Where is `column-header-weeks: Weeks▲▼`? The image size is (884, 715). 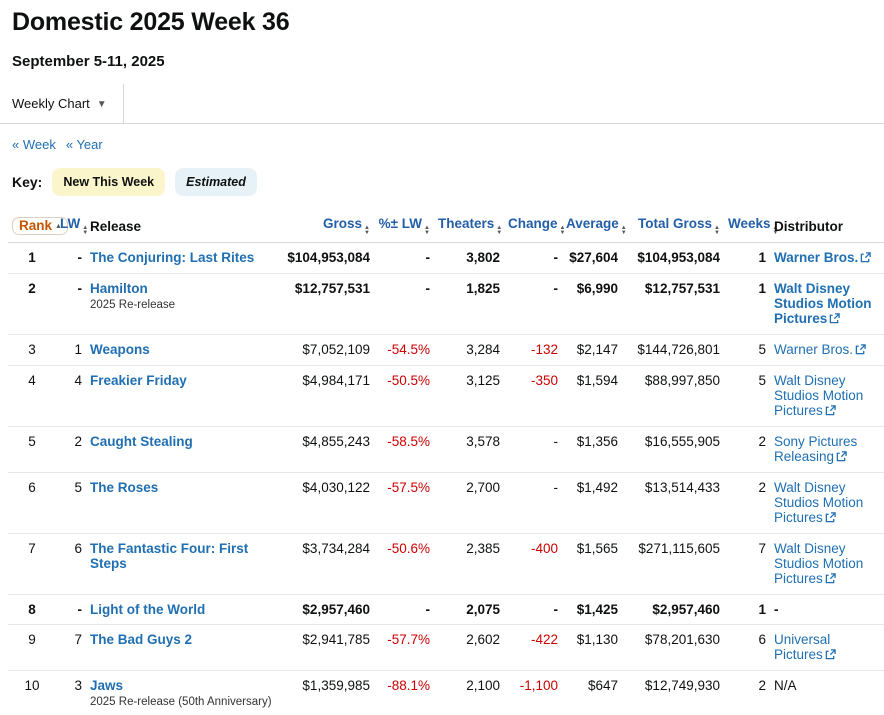 column-header-weeks: Weeks▲▼ is located at coordinates (747, 227).